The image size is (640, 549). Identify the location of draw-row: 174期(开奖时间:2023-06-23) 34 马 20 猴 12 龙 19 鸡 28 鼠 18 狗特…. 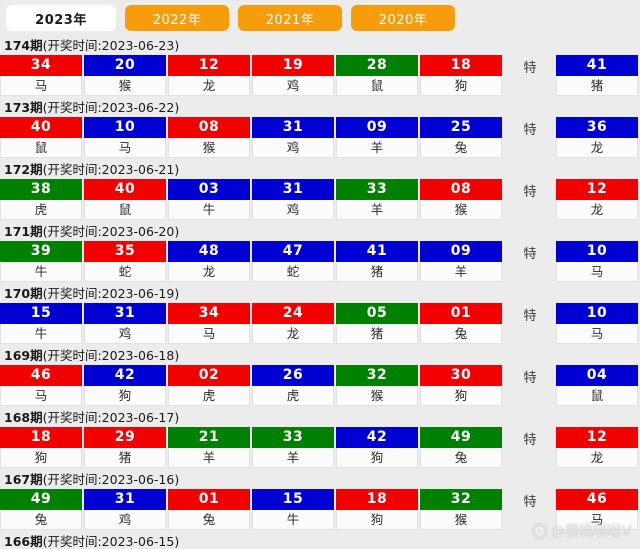
(320, 67).